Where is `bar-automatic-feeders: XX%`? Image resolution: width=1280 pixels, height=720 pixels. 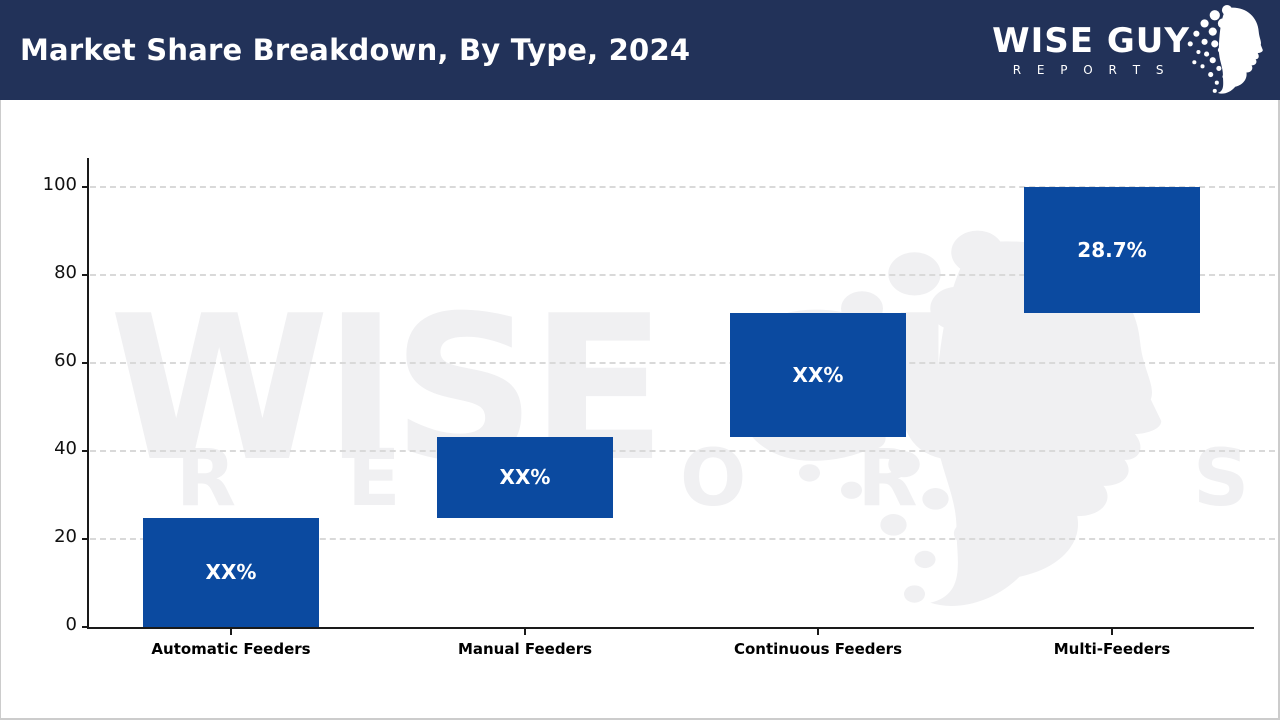 bar-automatic-feeders: XX% is located at coordinates (231, 572).